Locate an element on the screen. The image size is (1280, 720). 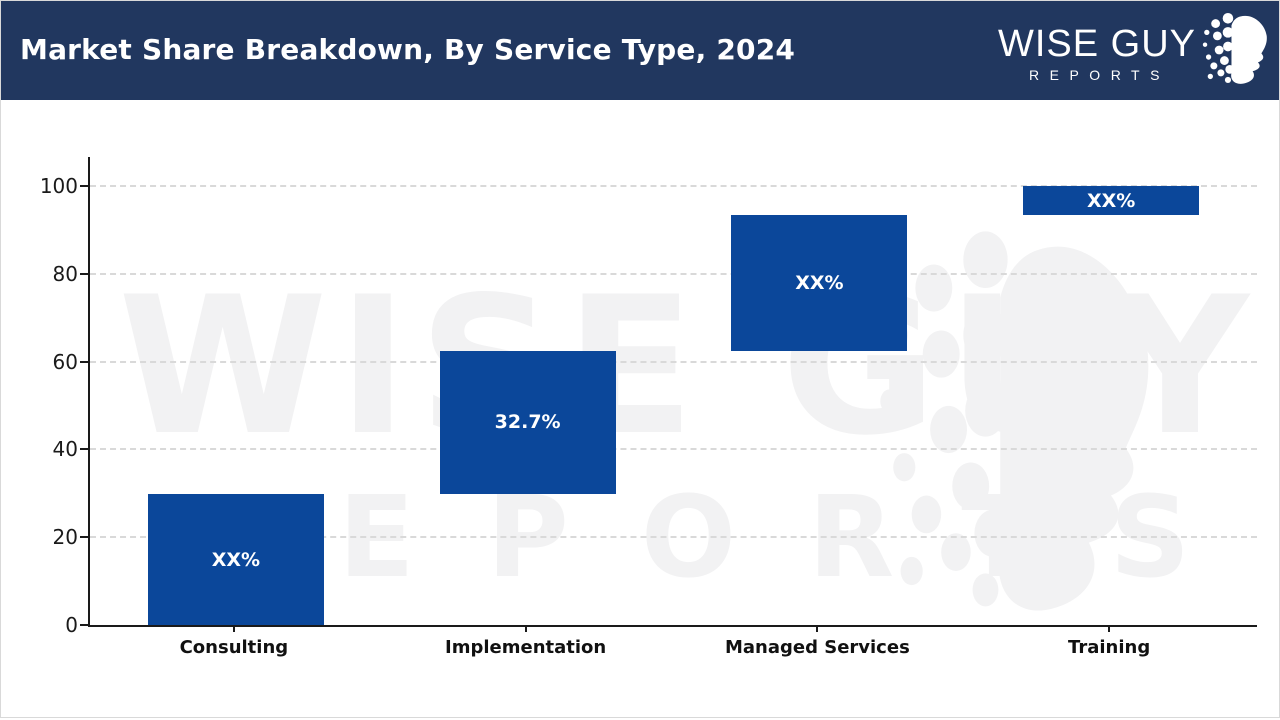
y-axis-tick-label: 40 is located at coordinates (65, 449).